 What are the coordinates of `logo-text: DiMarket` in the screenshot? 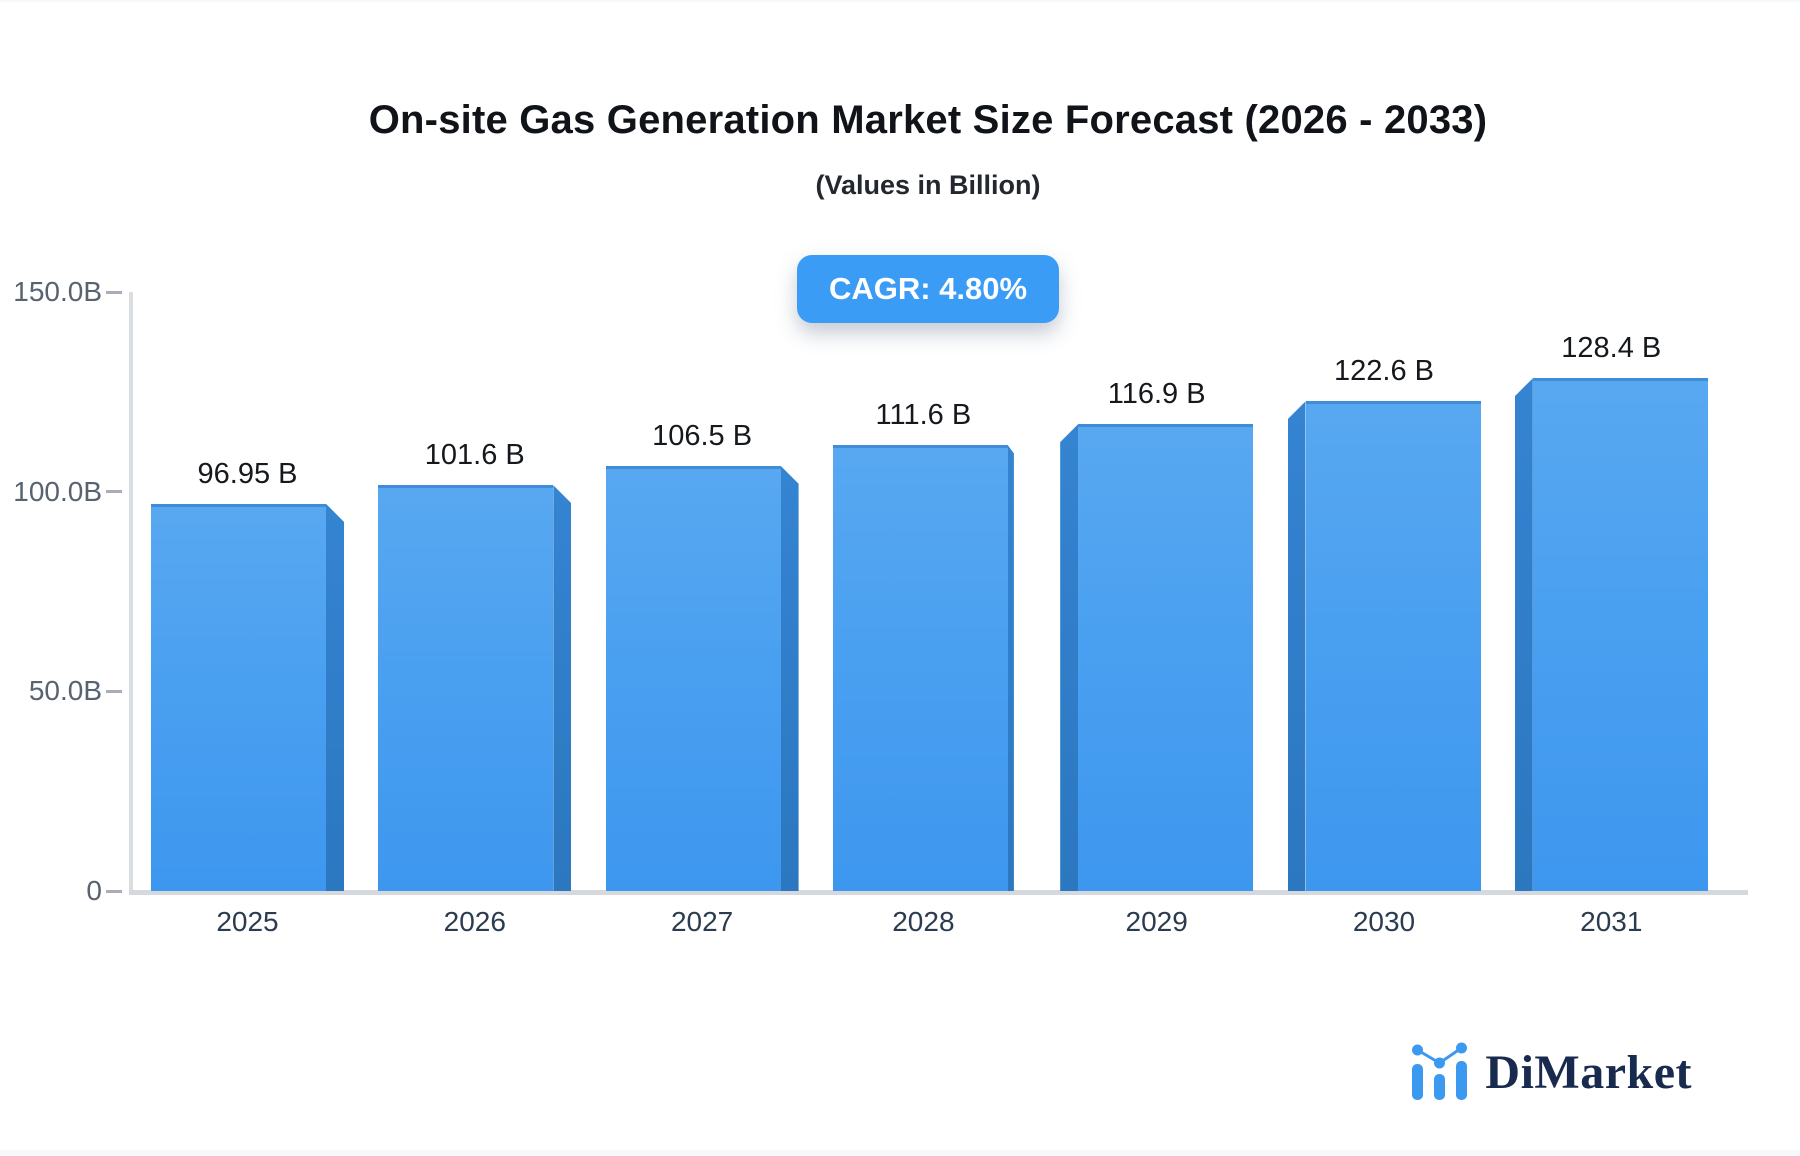 It's located at (1588, 1072).